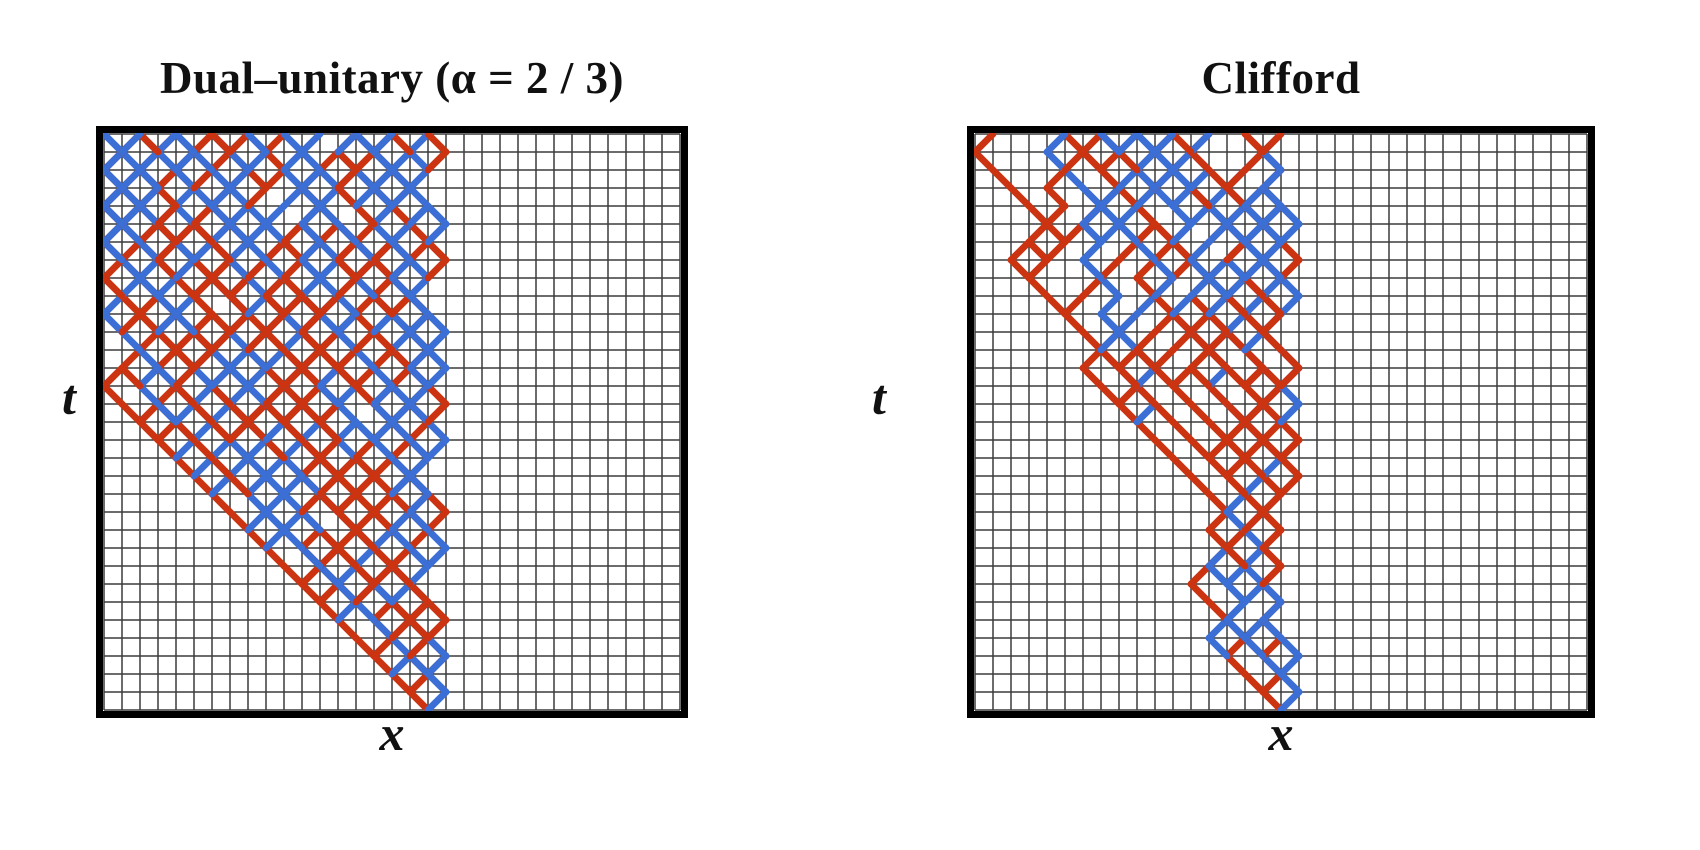 Image resolution: width=1700 pixels, height=850 pixels. Describe the element at coordinates (392, 78) in the screenshot. I see `panel-title-dual-unitary: Dual–unitary (α = 2 / 3)` at that location.